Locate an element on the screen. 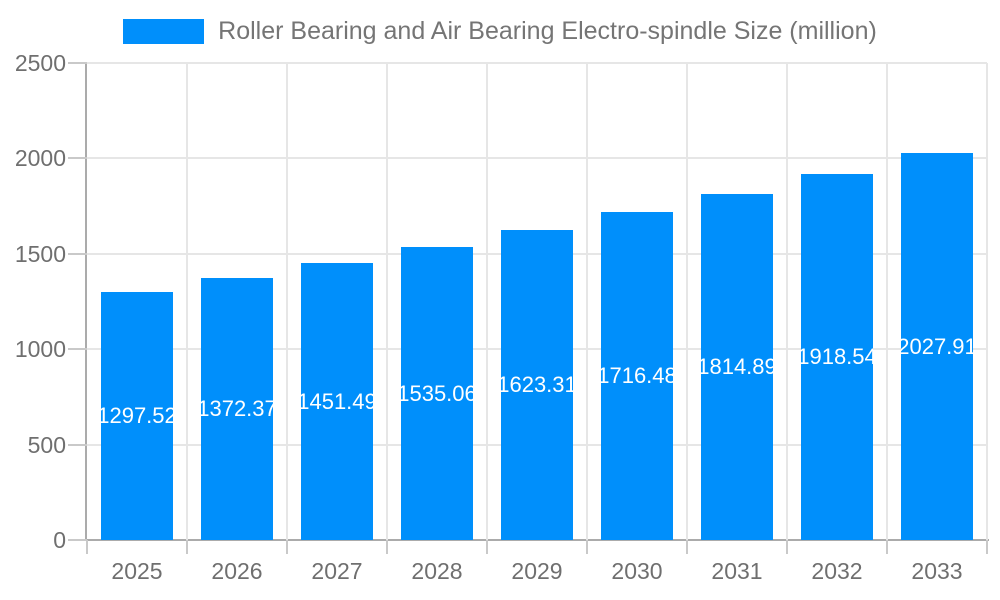  bar-2033: 2027.91 is located at coordinates (937, 346).